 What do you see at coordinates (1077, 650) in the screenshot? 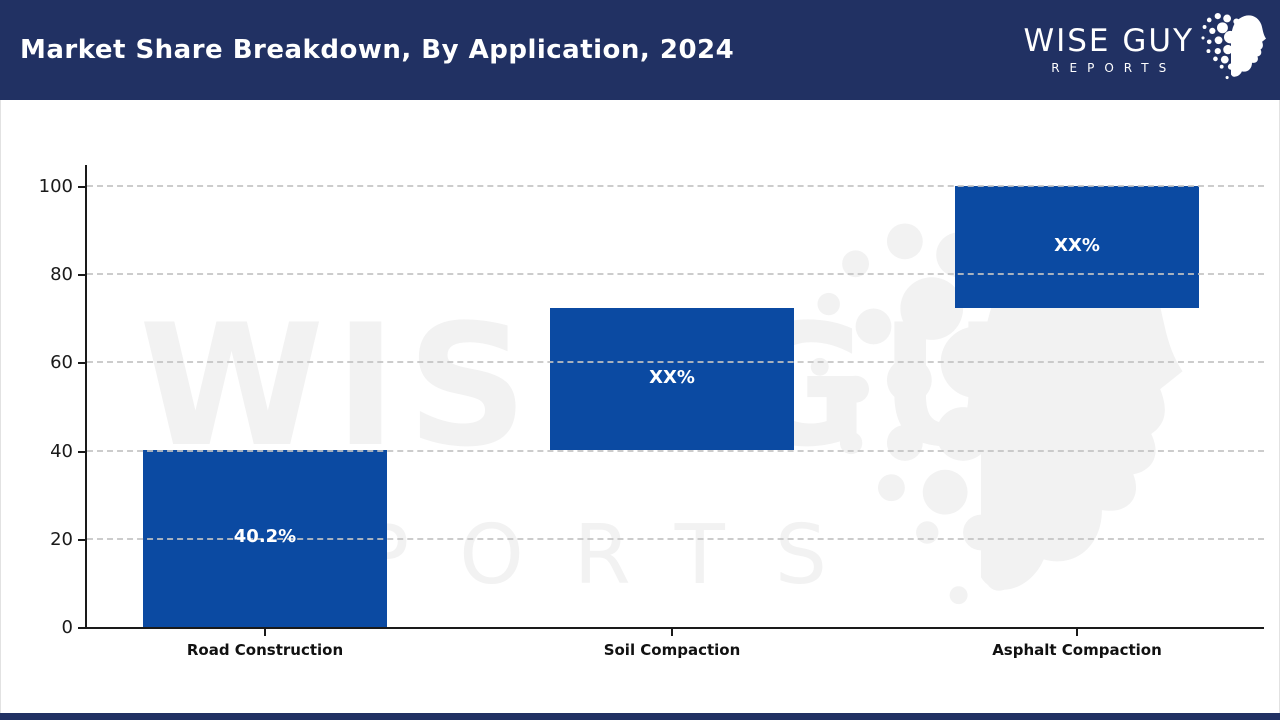
I see `x-category-label: Asphalt Compaction` at bounding box center [1077, 650].